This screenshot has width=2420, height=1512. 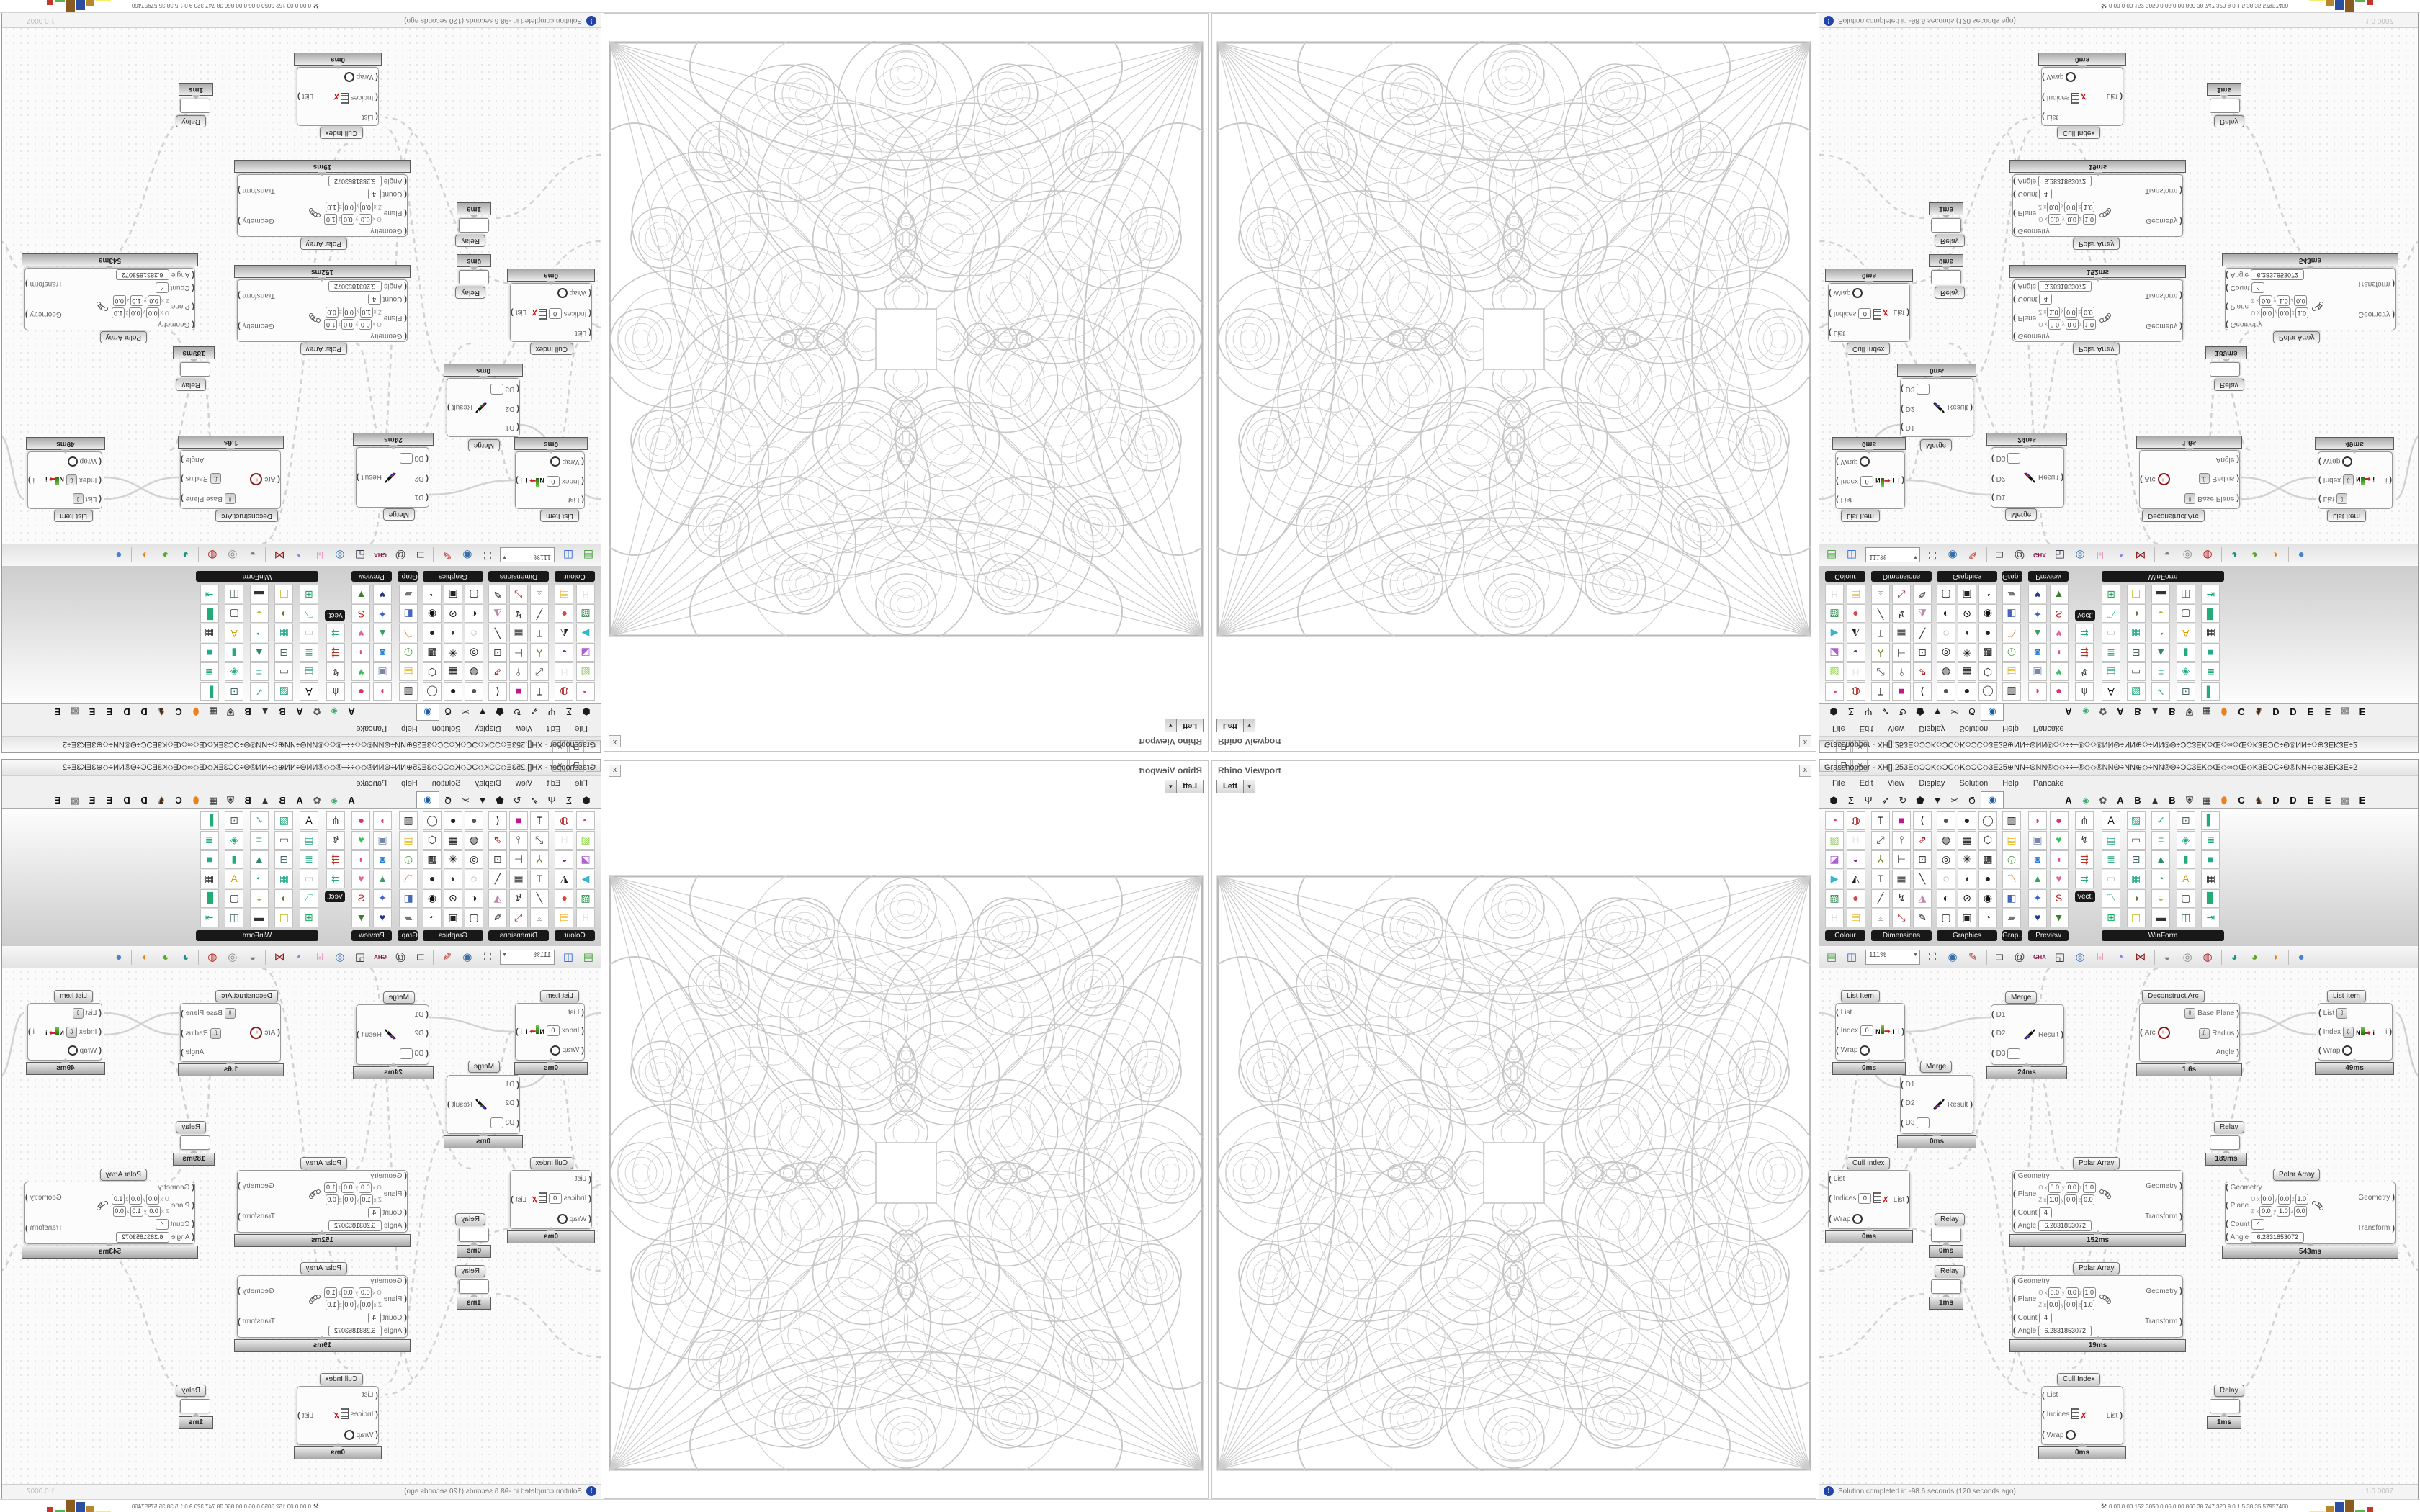 What do you see at coordinates (2229, 1391) in the screenshot?
I see `node-label-relay-1b: Relay` at bounding box center [2229, 1391].